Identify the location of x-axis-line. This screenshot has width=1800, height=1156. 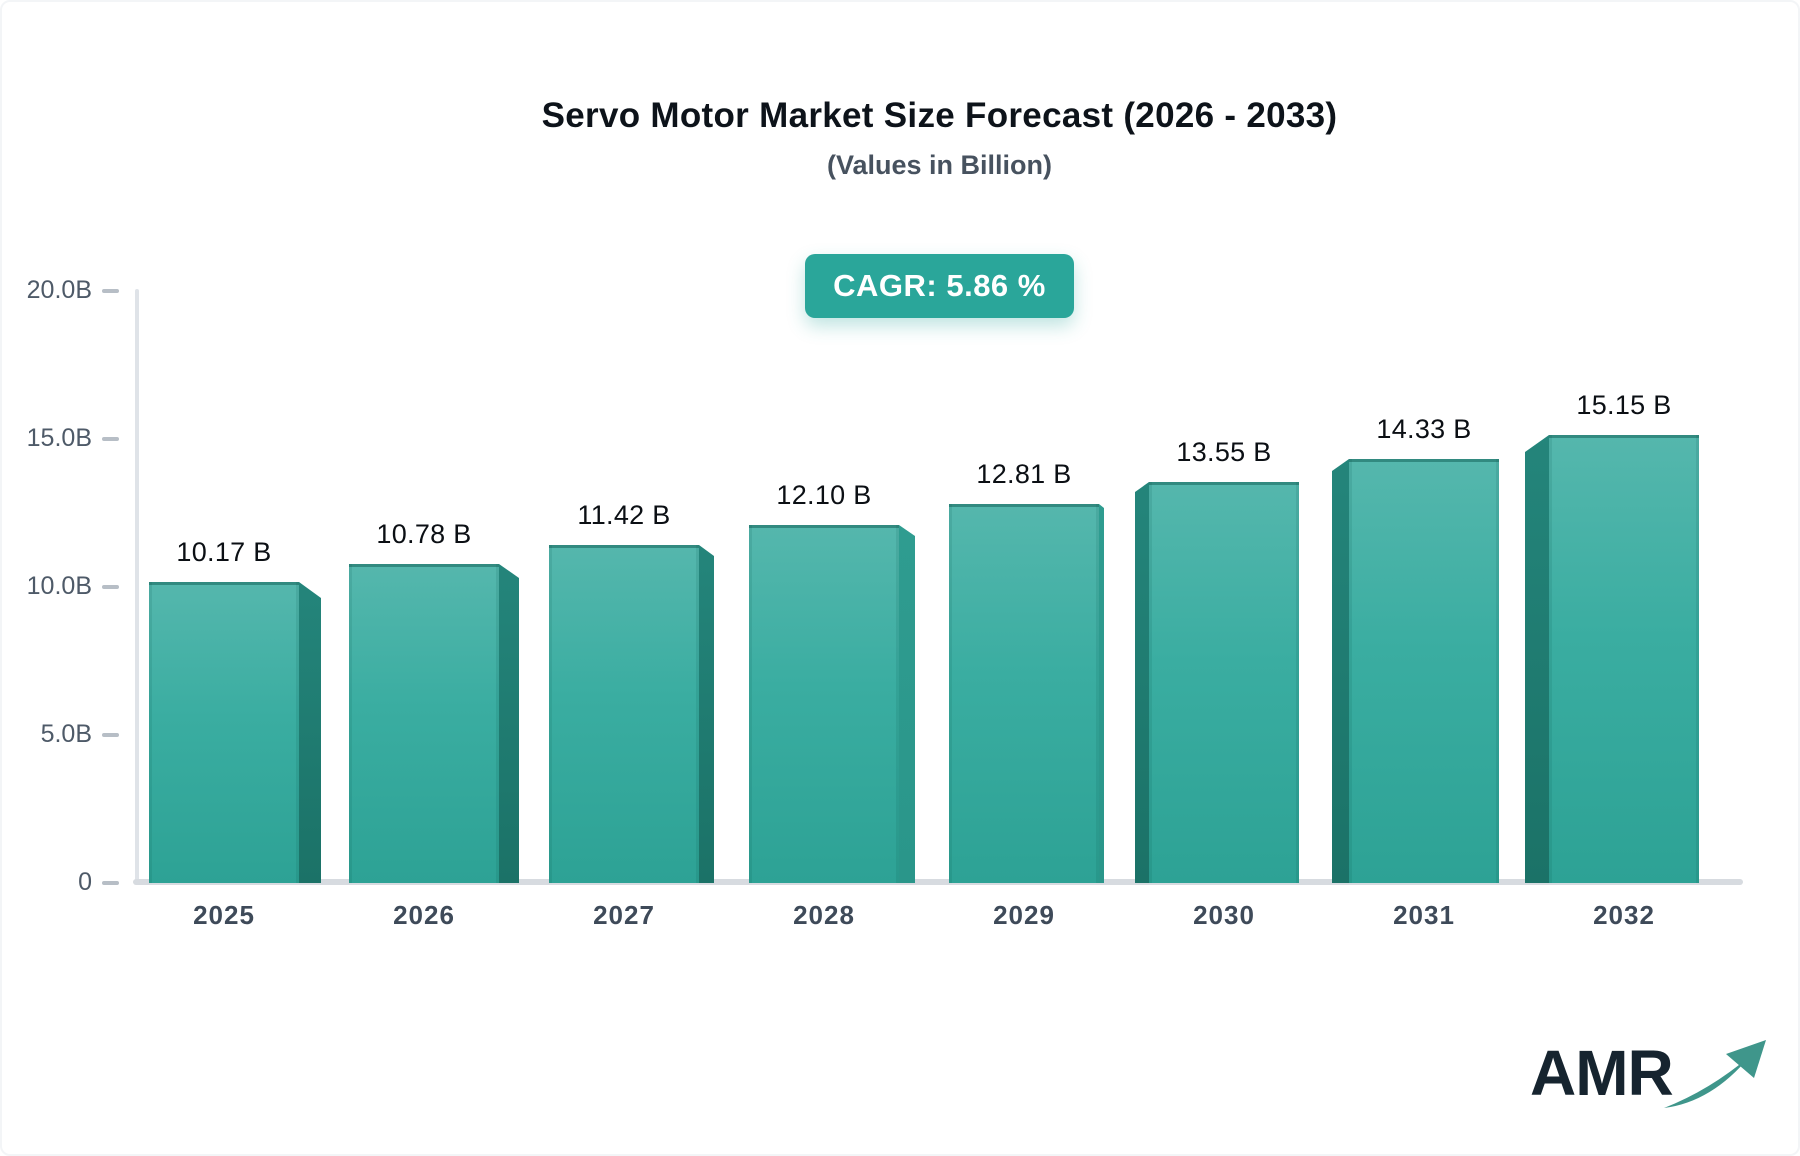
(938, 882).